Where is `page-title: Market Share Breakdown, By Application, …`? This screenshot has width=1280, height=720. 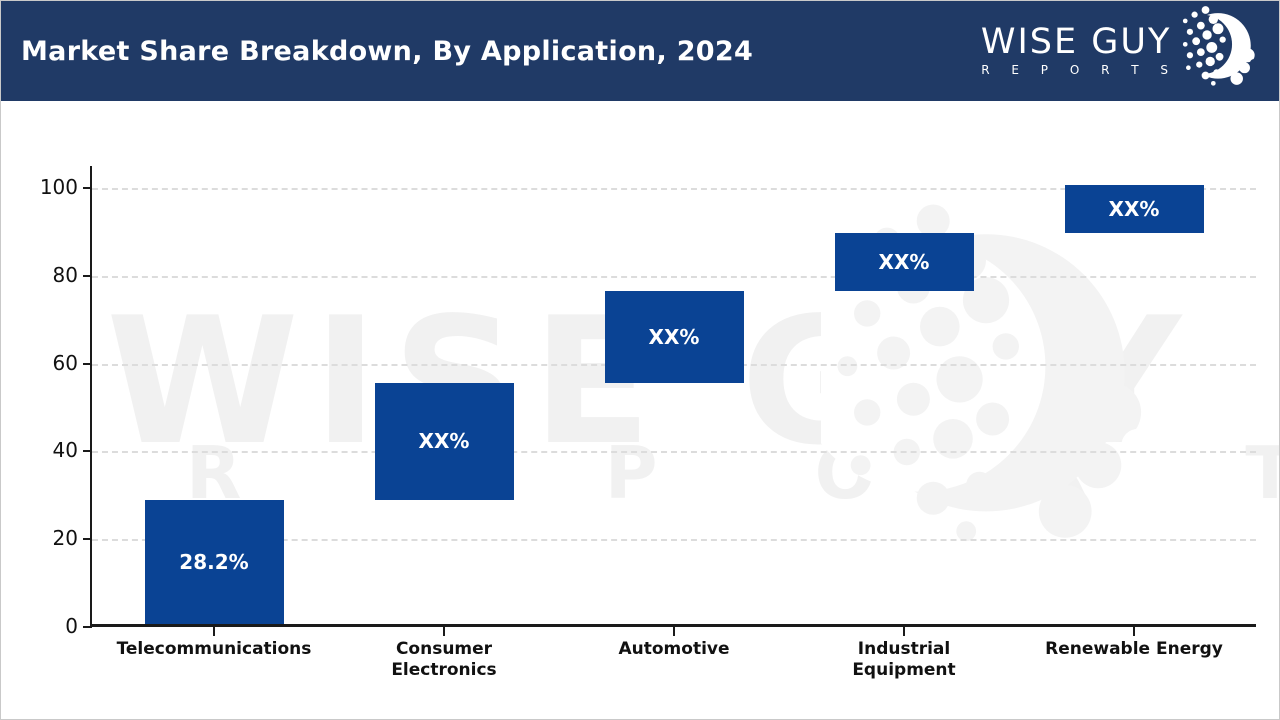
page-title: Market Share Breakdown, By Application, … is located at coordinates (387, 51).